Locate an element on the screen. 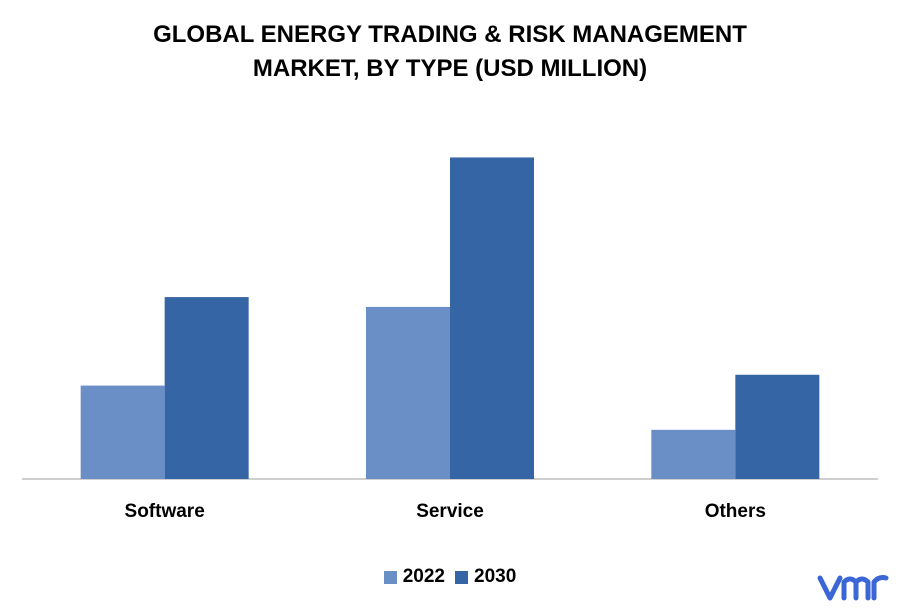  legend-label-2022: 2022 is located at coordinates (423, 576).